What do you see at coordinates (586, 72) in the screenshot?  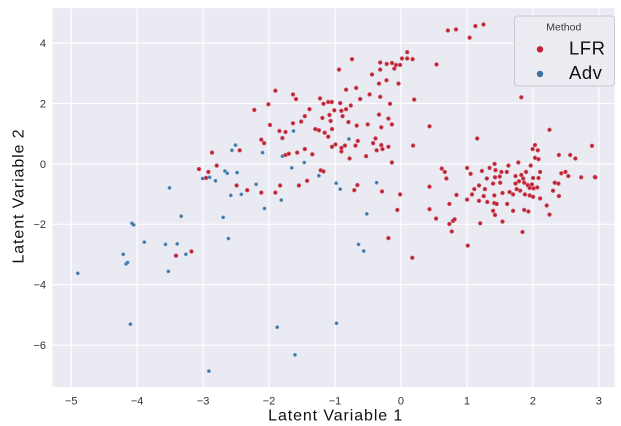 I see `svg-text: Adv` at bounding box center [586, 72].